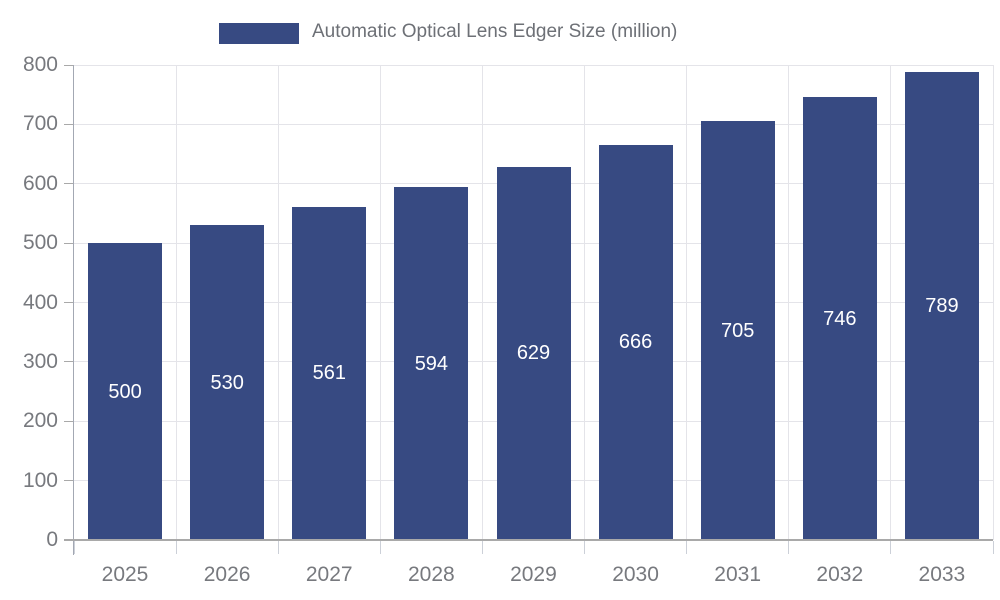 The width and height of the screenshot is (1000, 600). I want to click on y-tick-label: 200, so click(40, 421).